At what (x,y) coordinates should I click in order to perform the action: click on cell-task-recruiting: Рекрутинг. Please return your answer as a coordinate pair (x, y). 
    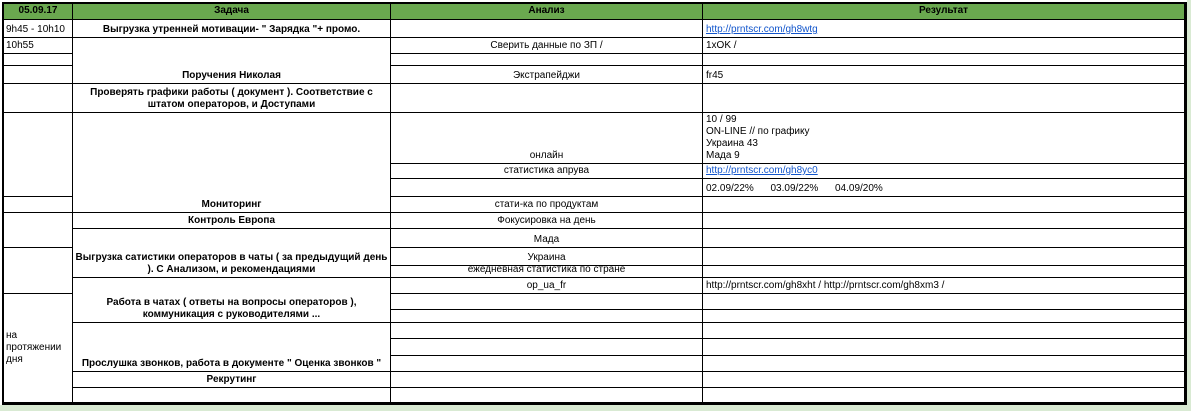
    Looking at the image, I should click on (232, 380).